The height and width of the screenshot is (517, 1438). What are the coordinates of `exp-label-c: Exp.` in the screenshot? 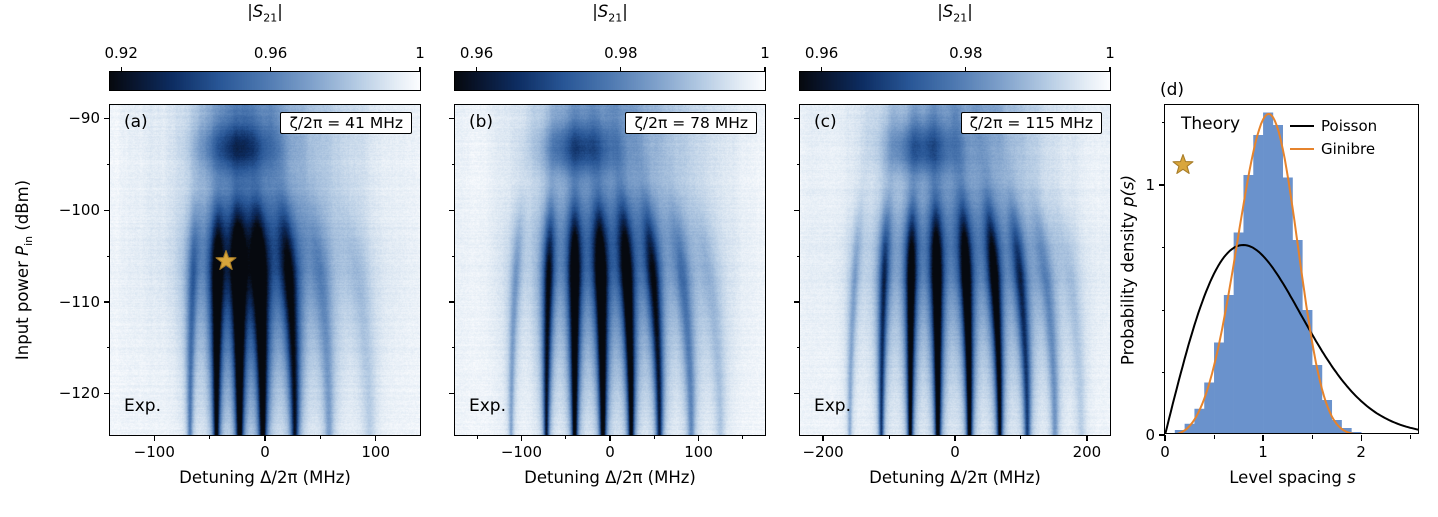 It's located at (832, 406).